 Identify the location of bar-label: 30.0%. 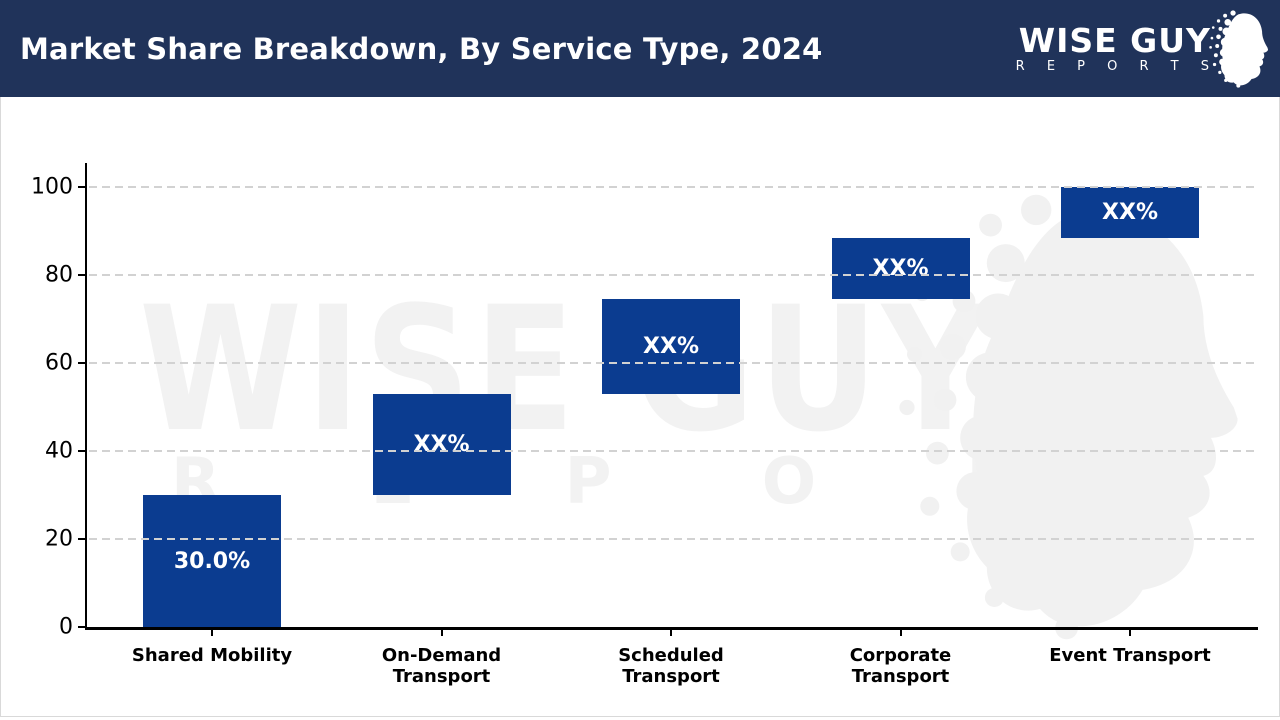
(212, 561).